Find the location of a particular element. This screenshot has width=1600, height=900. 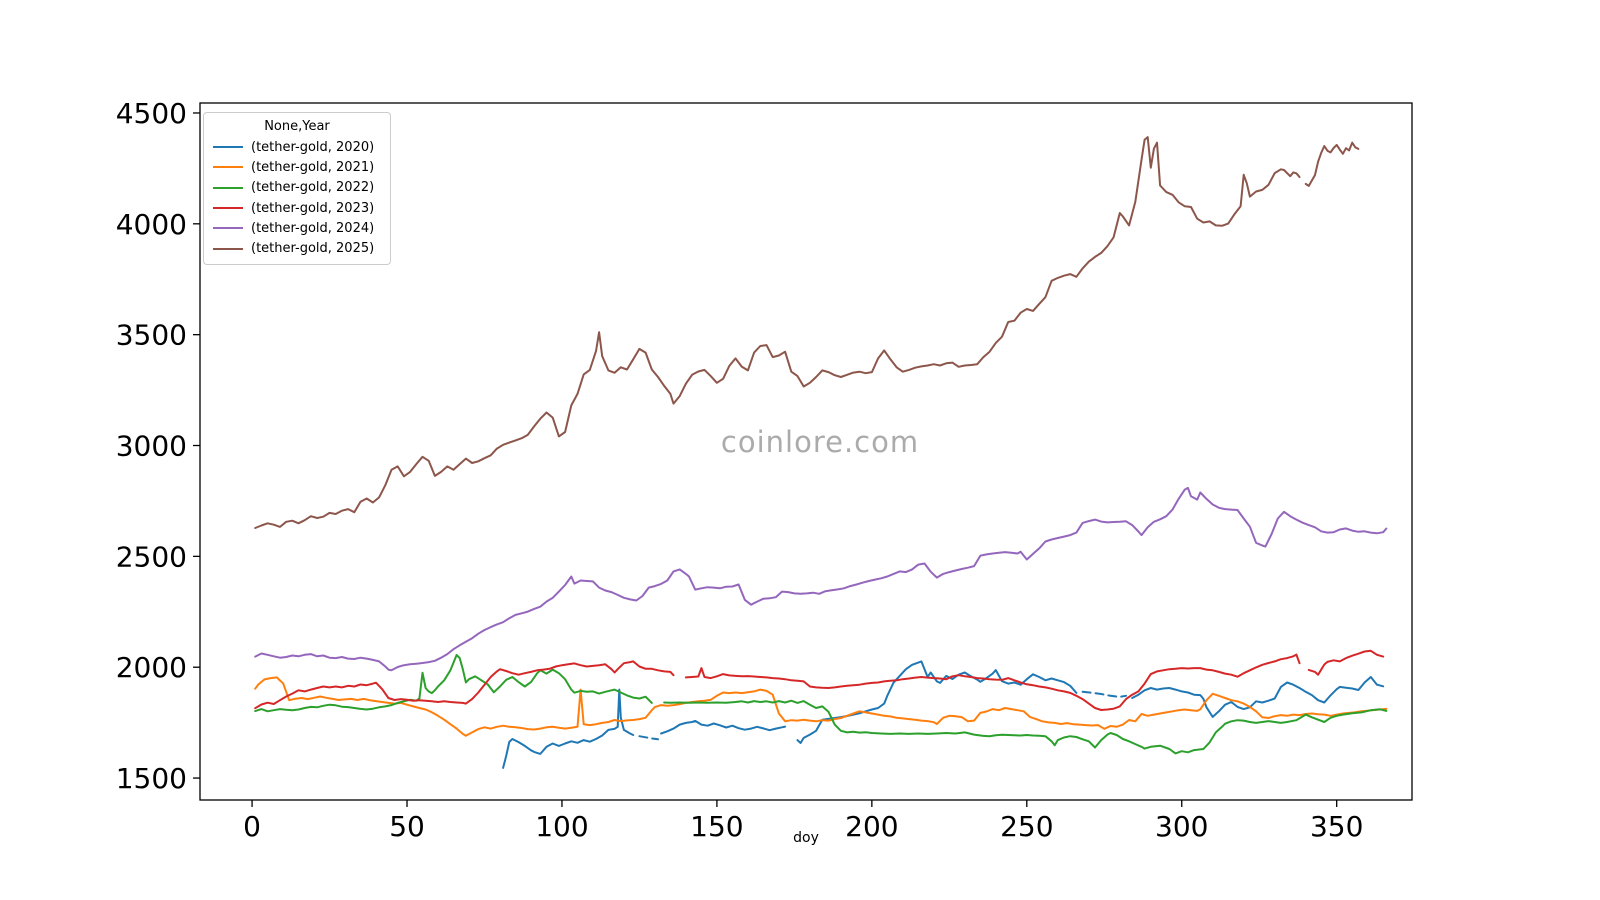

legend-item-label: (tether-gold, 2024) is located at coordinates (313, 228).